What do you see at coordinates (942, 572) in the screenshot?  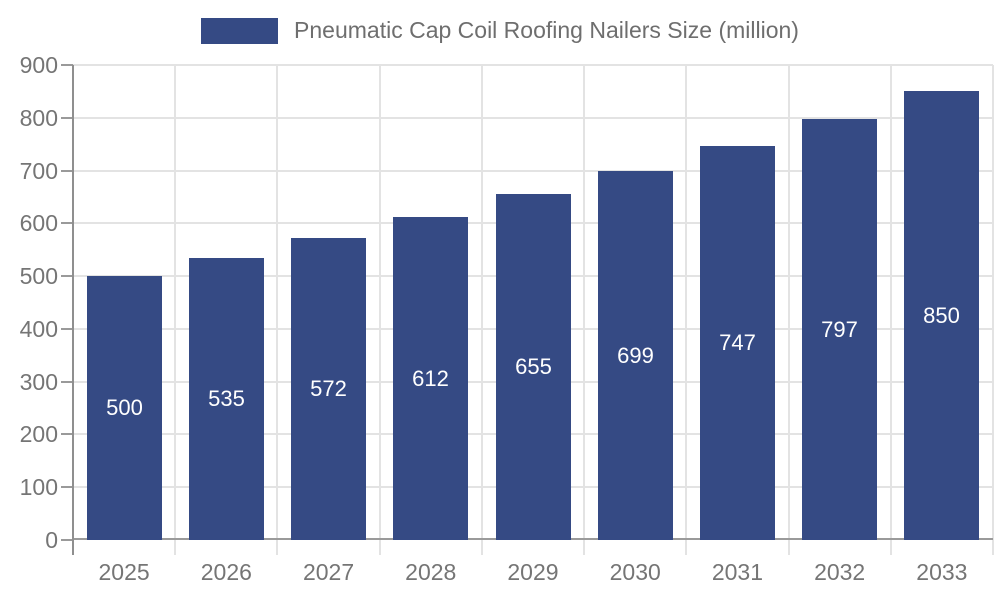 I see `x-axis-tick-label: 2033` at bounding box center [942, 572].